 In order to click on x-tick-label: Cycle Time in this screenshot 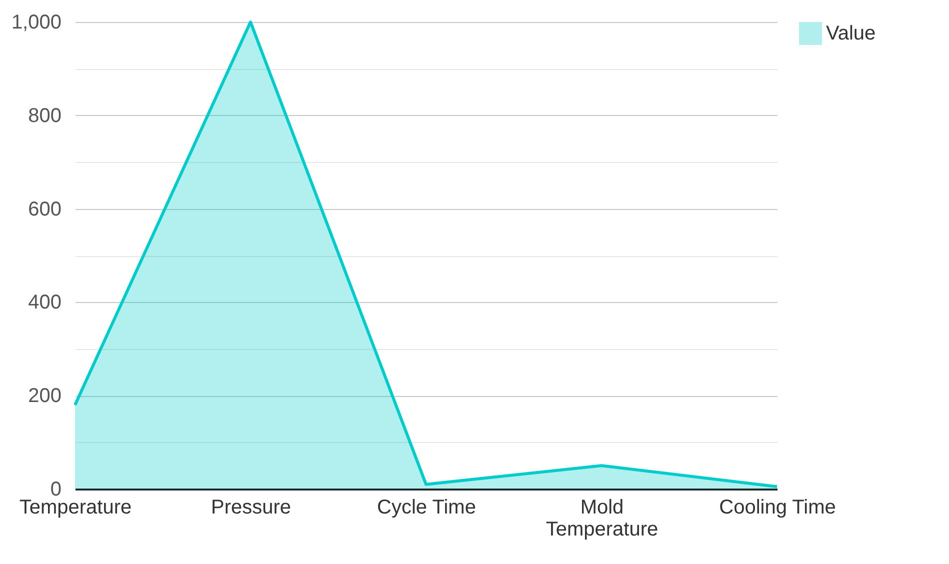, I will do `click(426, 507)`.